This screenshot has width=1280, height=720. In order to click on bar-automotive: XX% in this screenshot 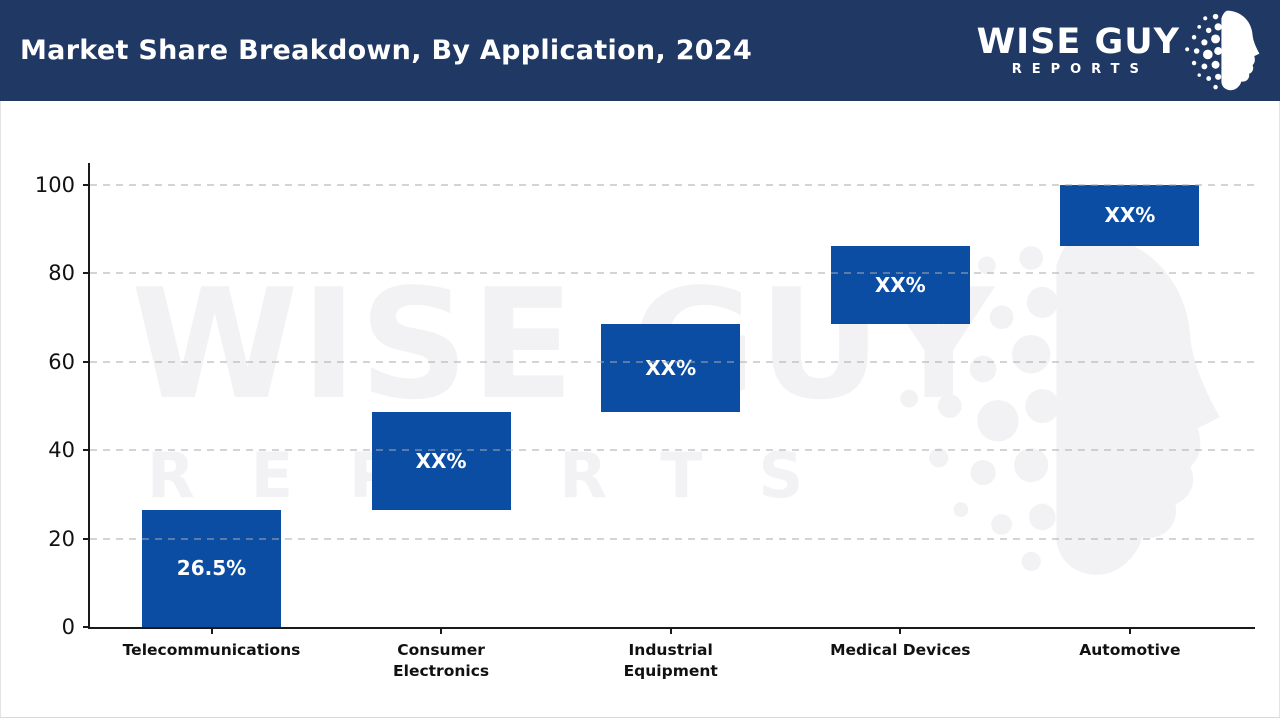, I will do `click(1130, 215)`.